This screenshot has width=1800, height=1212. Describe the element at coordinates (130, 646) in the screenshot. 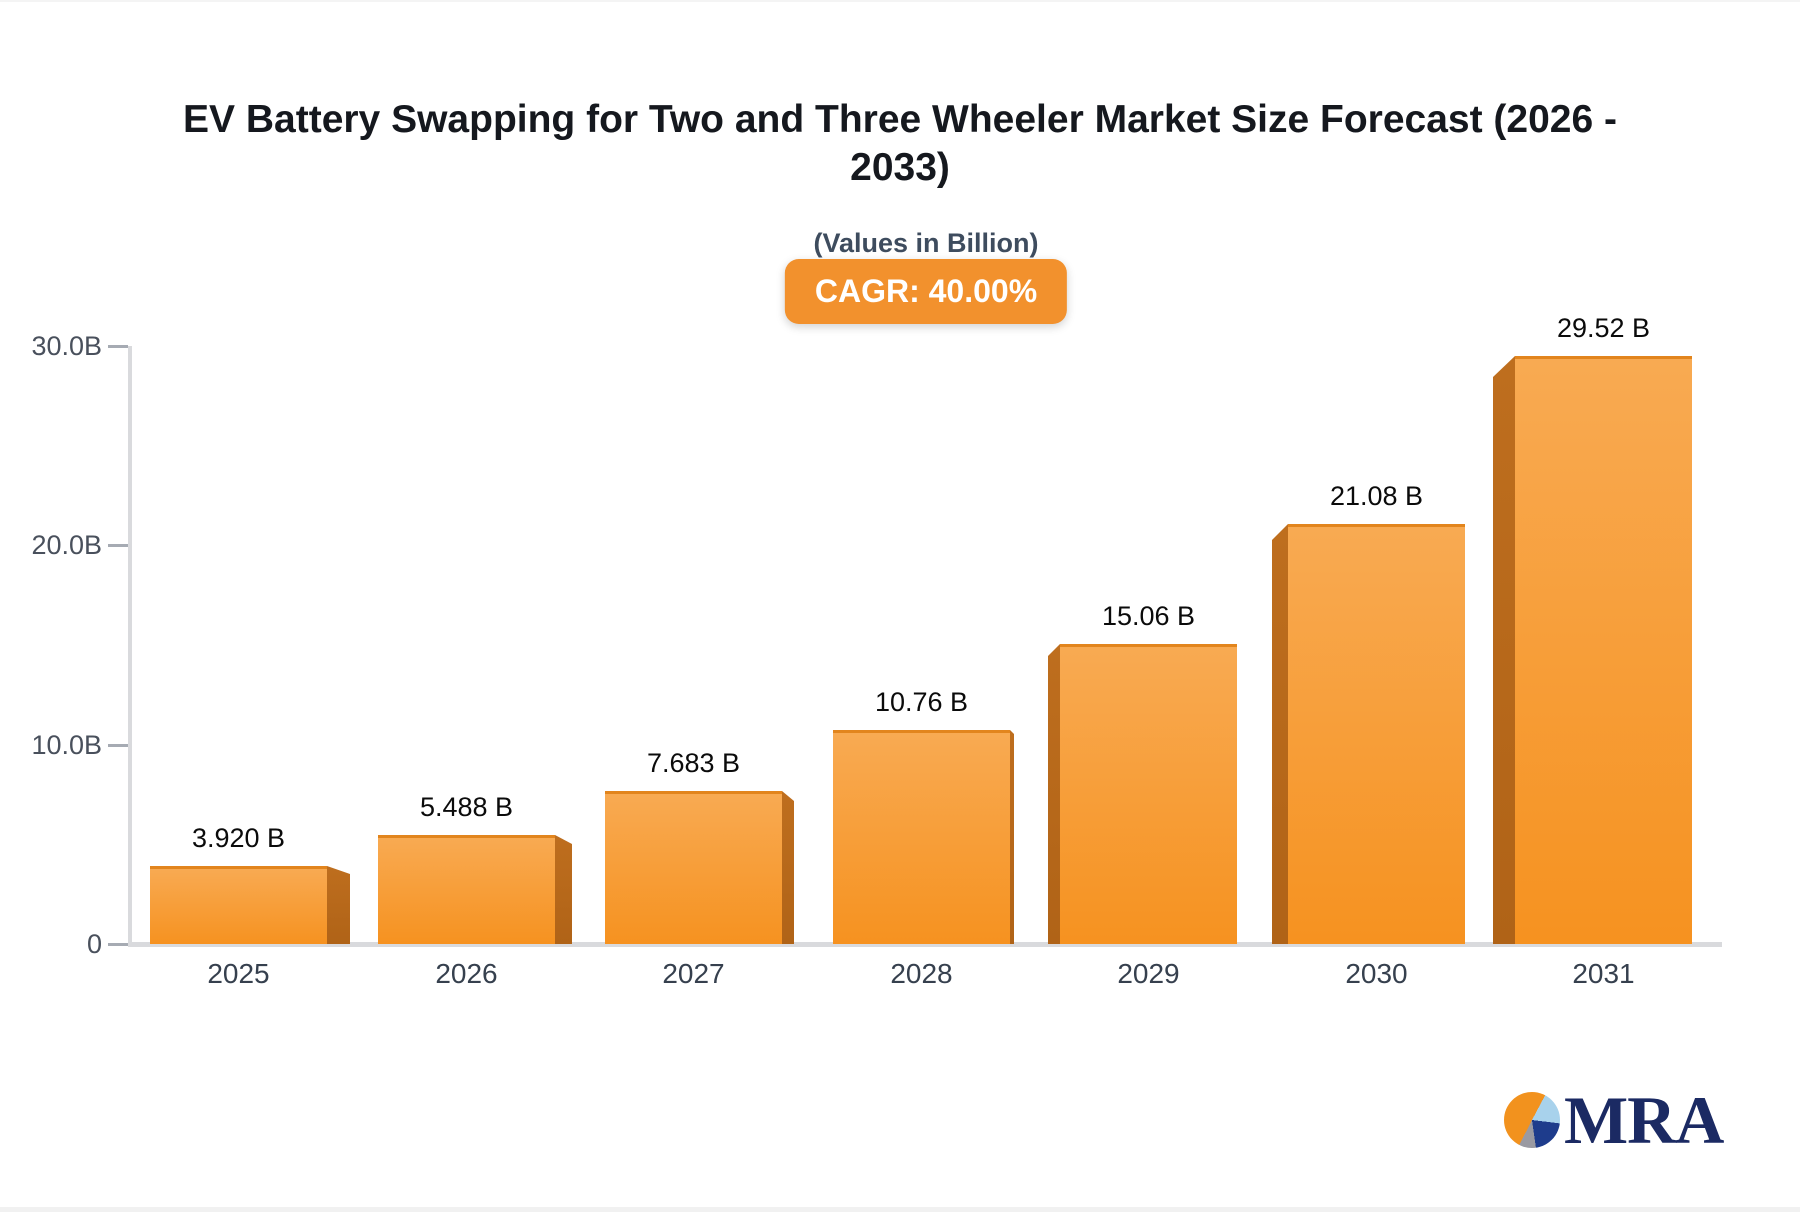

I see `y-axis-line` at that location.